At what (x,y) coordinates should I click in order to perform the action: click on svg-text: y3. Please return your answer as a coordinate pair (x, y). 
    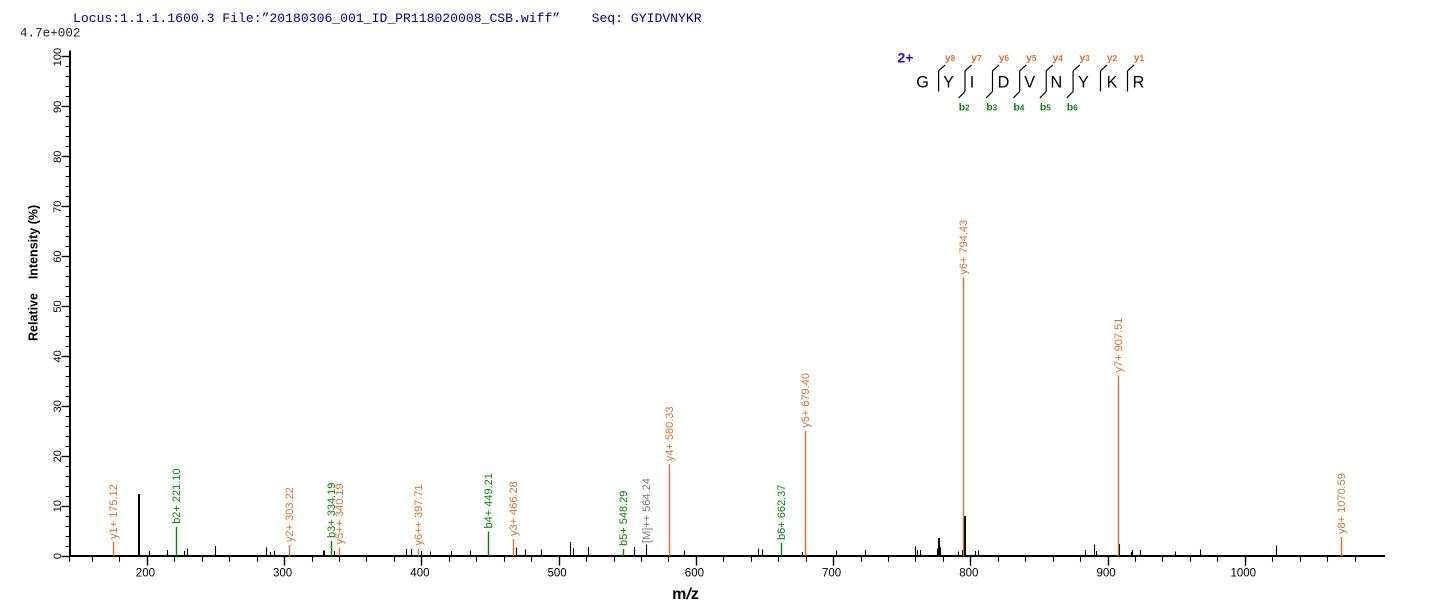
    Looking at the image, I should click on (1084, 58).